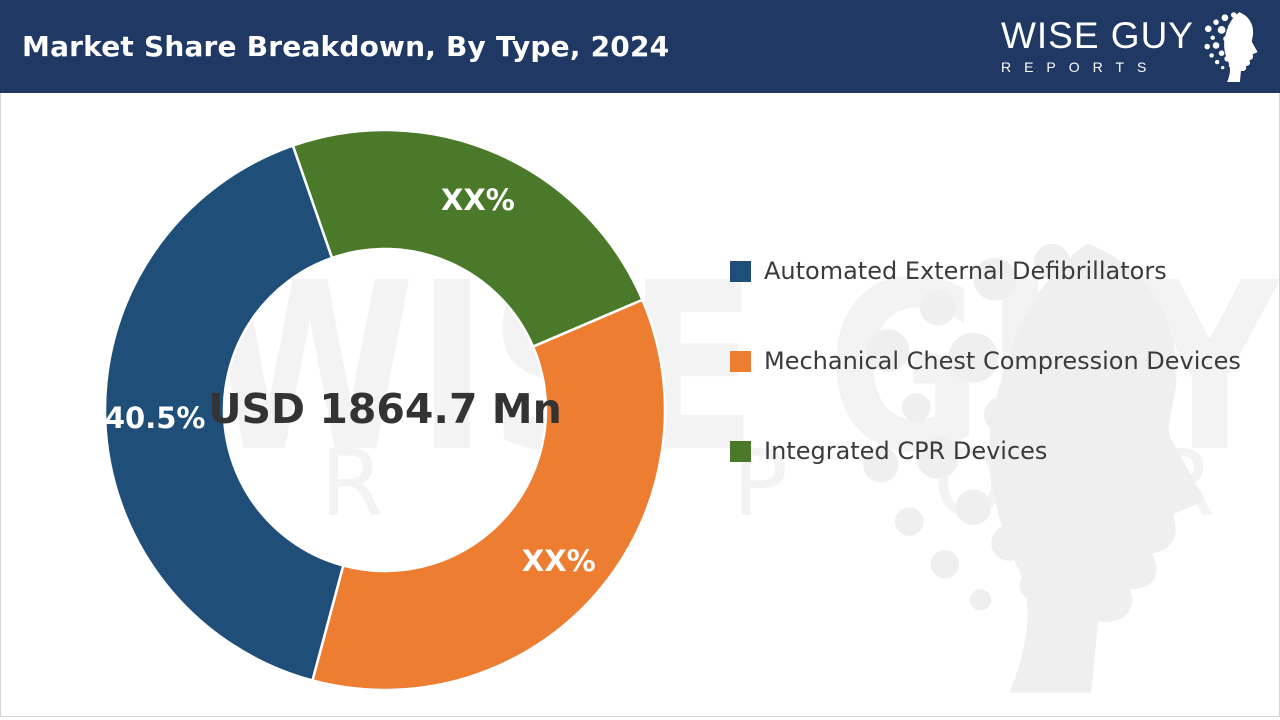 Image resolution: width=1280 pixels, height=720 pixels. Describe the element at coordinates (740, 451) in the screenshot. I see `legend-swatch-green` at that location.